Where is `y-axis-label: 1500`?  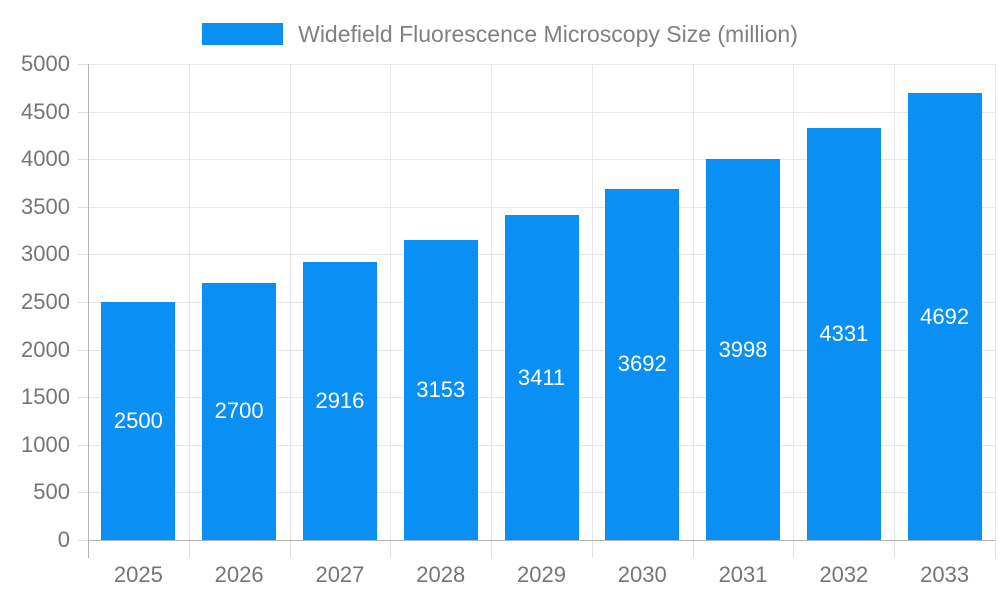
y-axis-label: 1500 is located at coordinates (45, 397).